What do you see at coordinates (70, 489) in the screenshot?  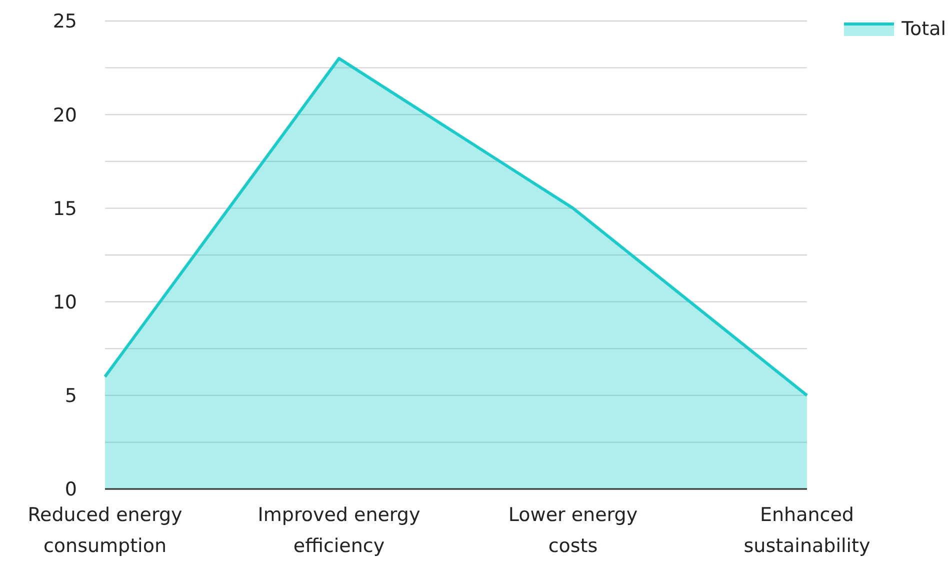 I see `y-tick-label: 0` at bounding box center [70, 489].